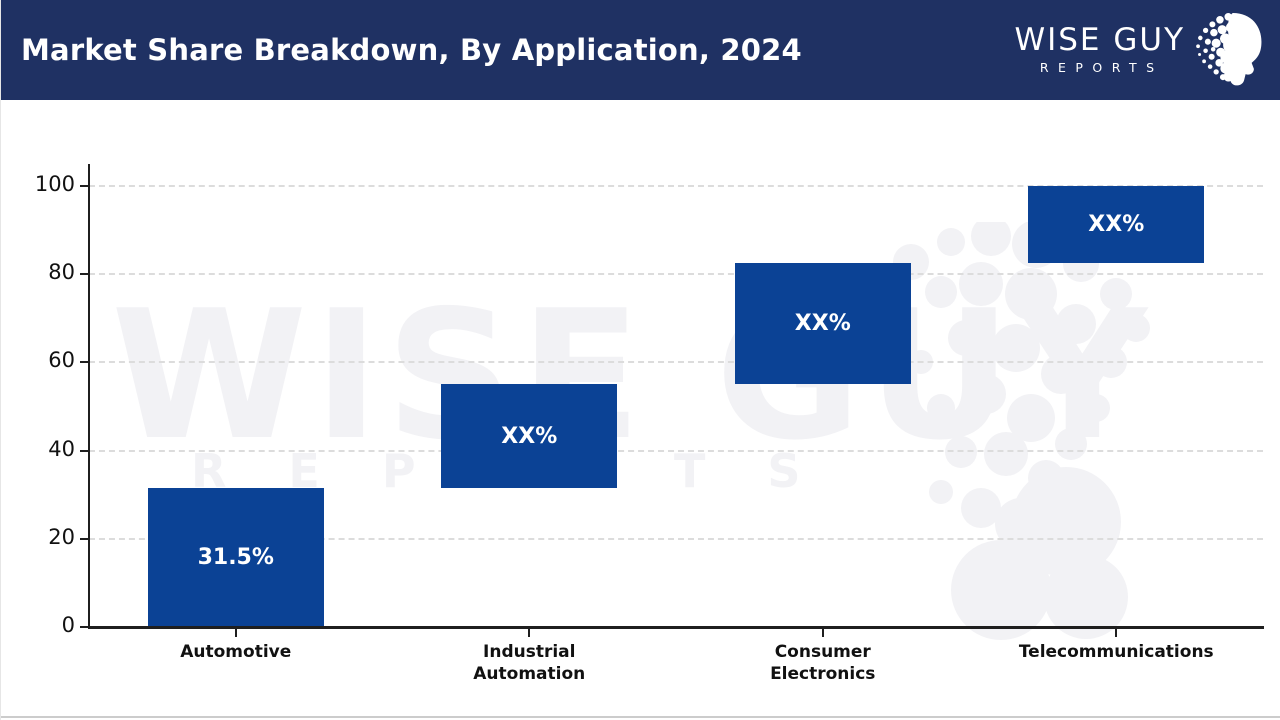 The image size is (1280, 720). I want to click on y-tick-label: 80, so click(61, 272).